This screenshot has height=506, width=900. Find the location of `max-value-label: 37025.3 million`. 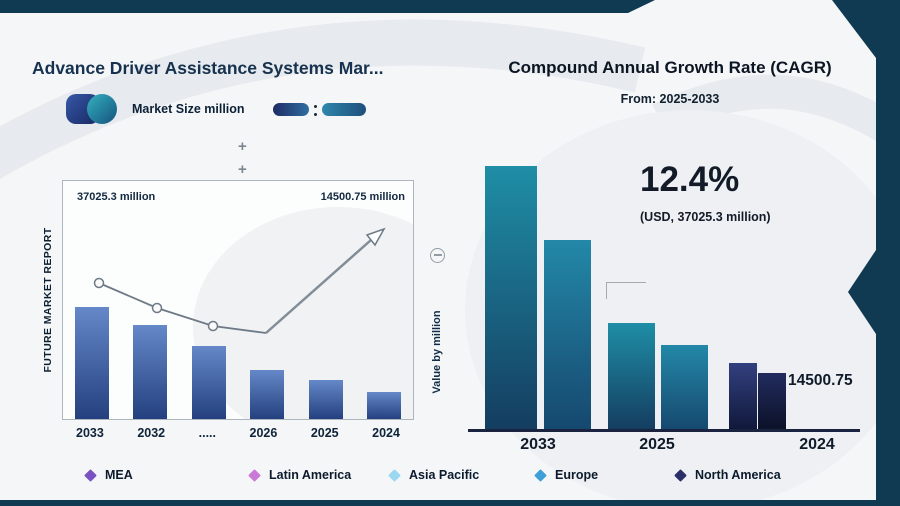

max-value-label: 37025.3 million is located at coordinates (116, 197).